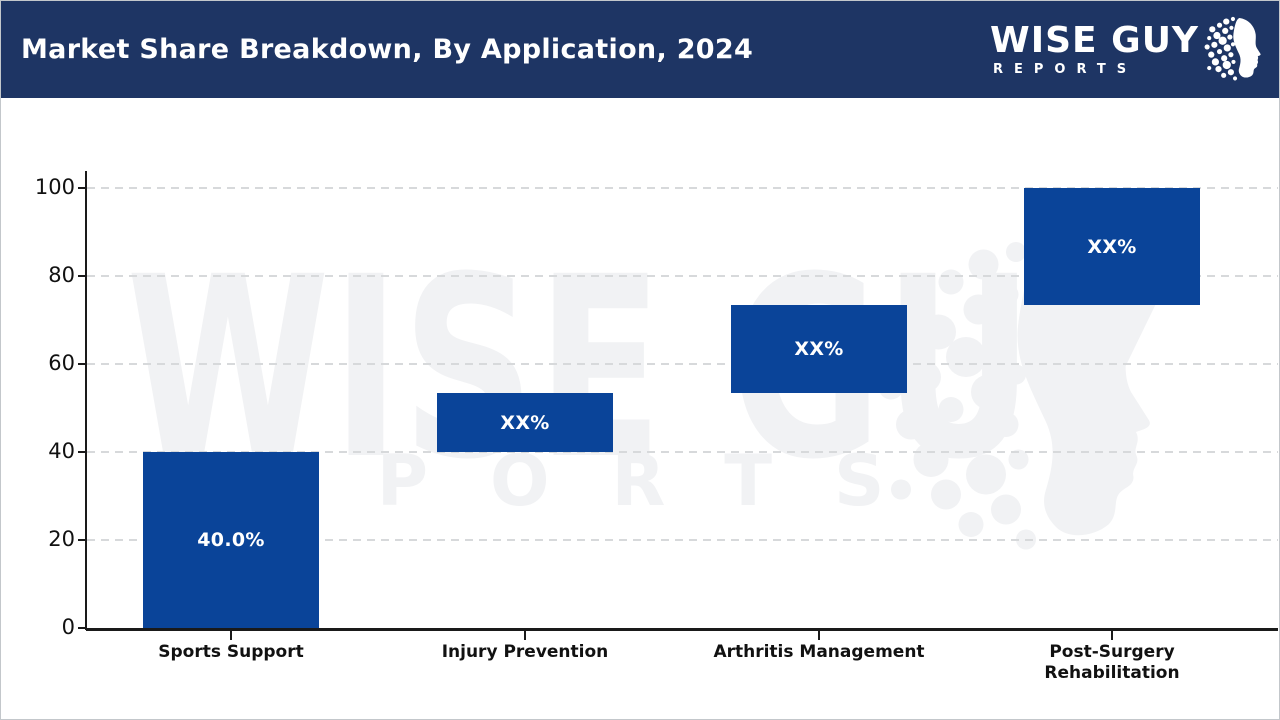 The image size is (1280, 720). I want to click on y-axis-tick-label: 20, so click(61, 539).